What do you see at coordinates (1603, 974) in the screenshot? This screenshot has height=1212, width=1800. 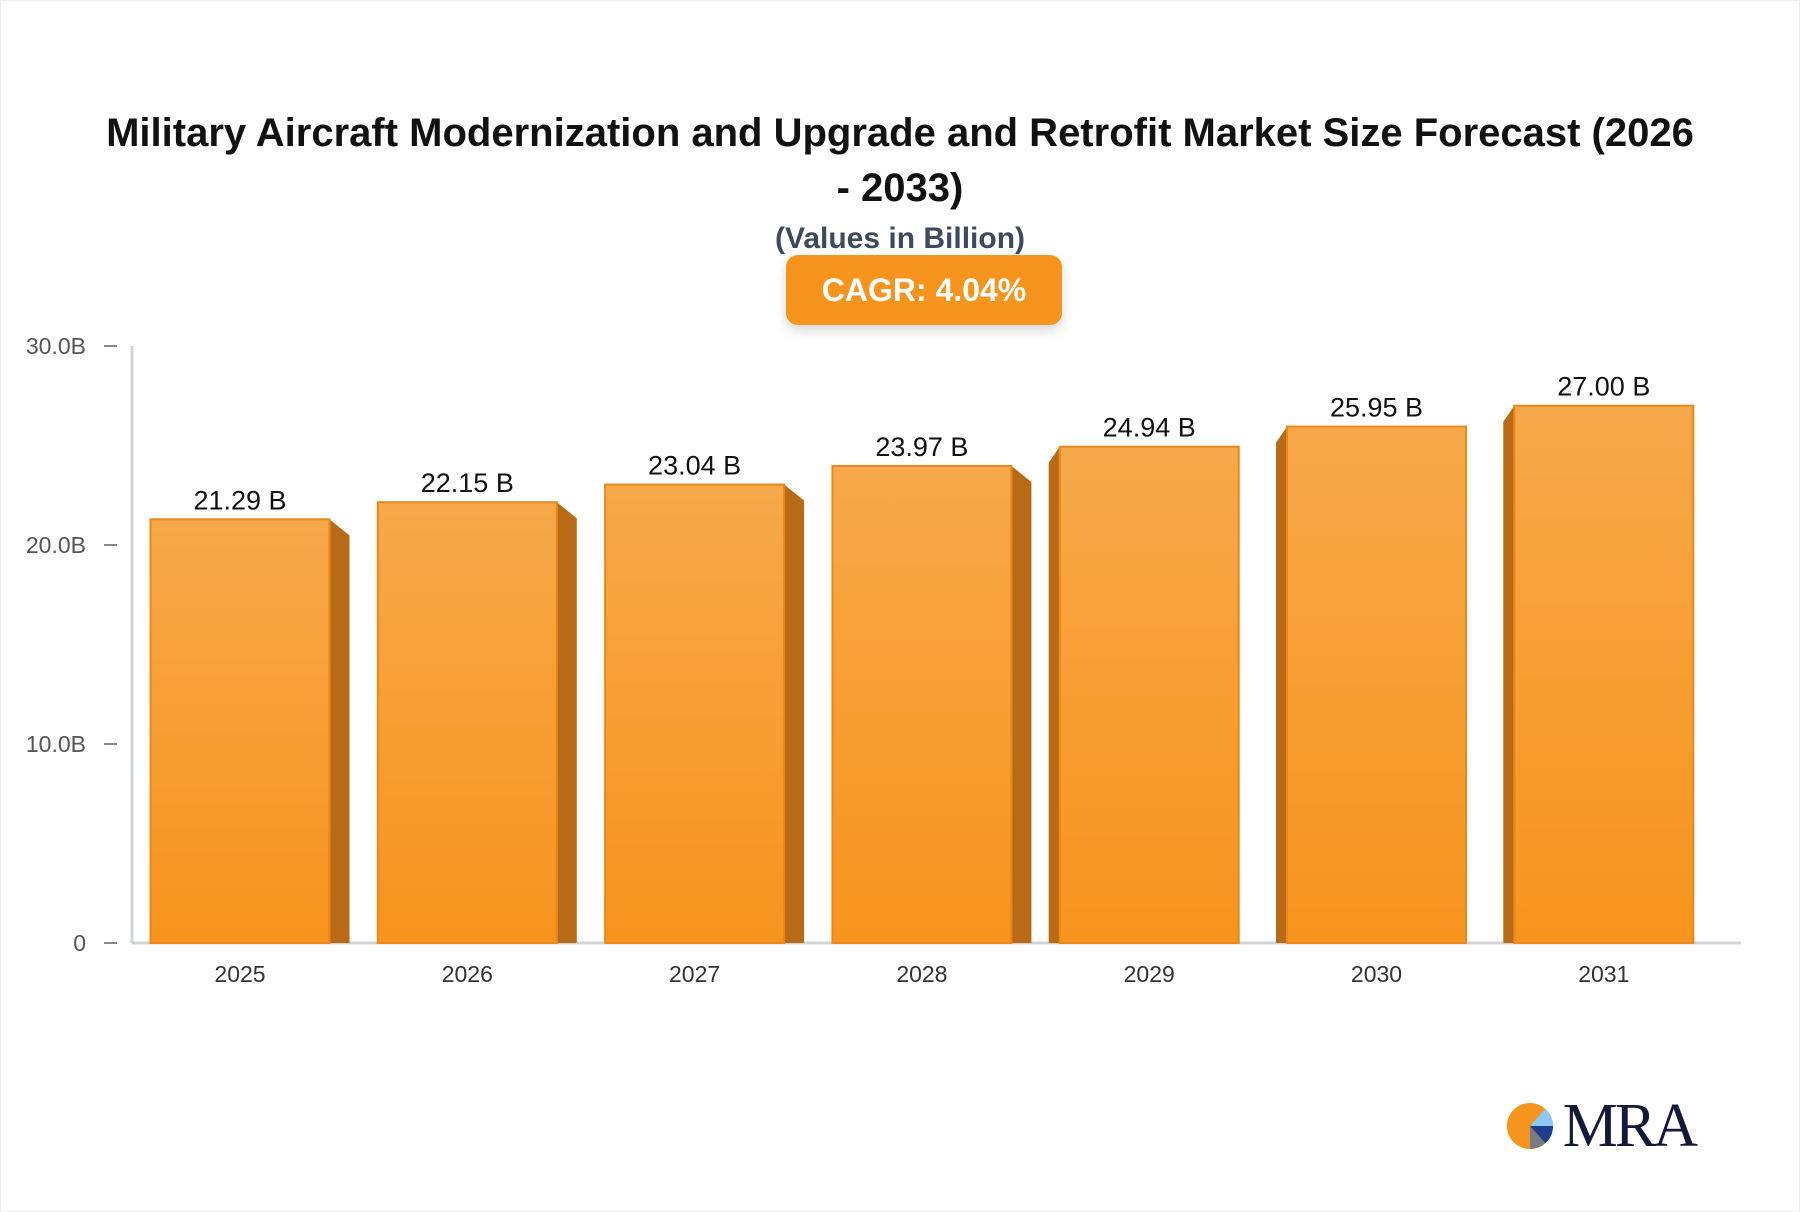 I see `x-tick-label: 2031` at bounding box center [1603, 974].